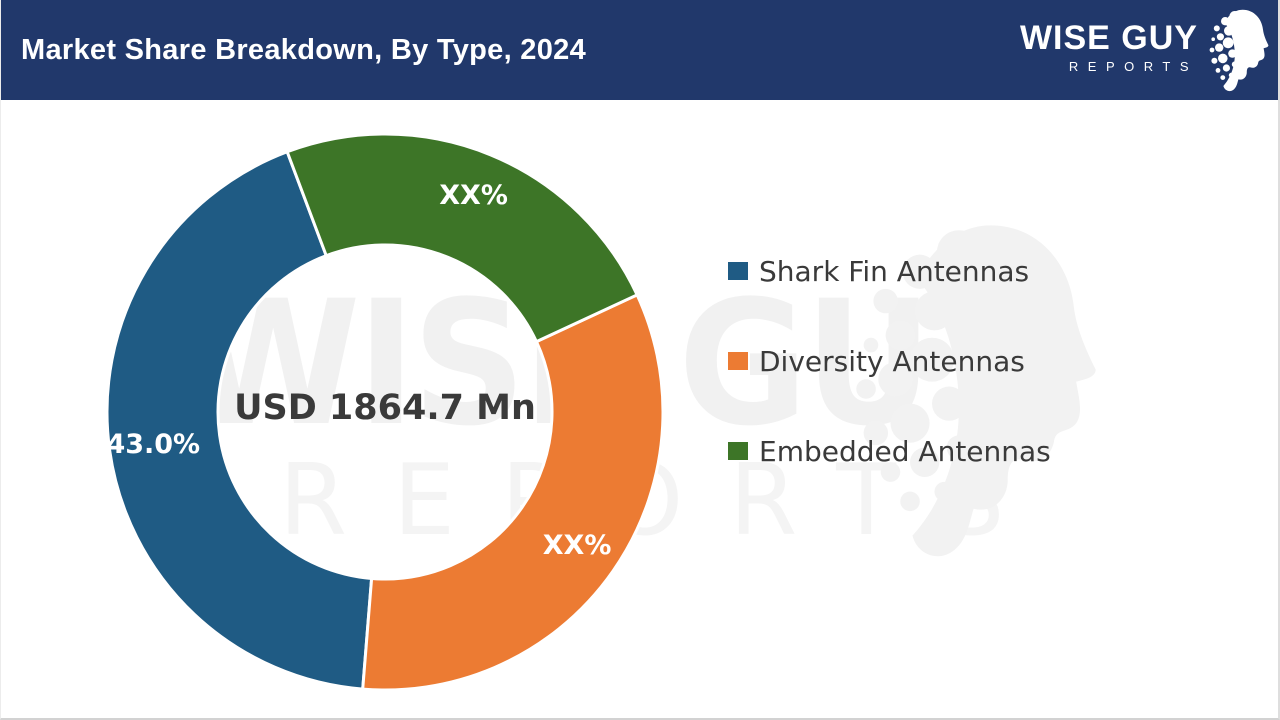 Image resolution: width=1280 pixels, height=720 pixels. I want to click on legend-label: Diversity Antennas, so click(892, 361).